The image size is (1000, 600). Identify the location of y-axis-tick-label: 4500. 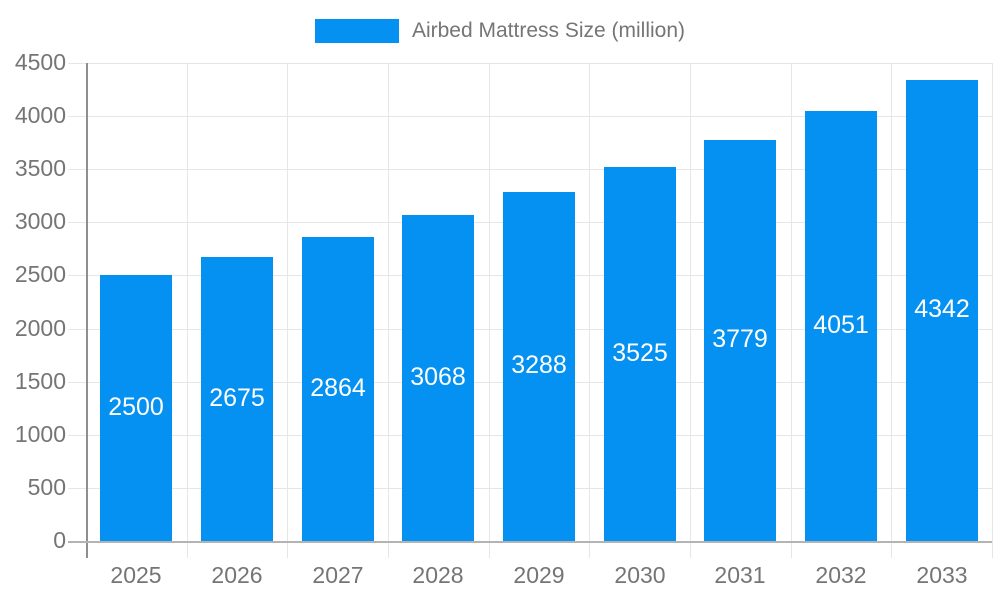
(40, 62).